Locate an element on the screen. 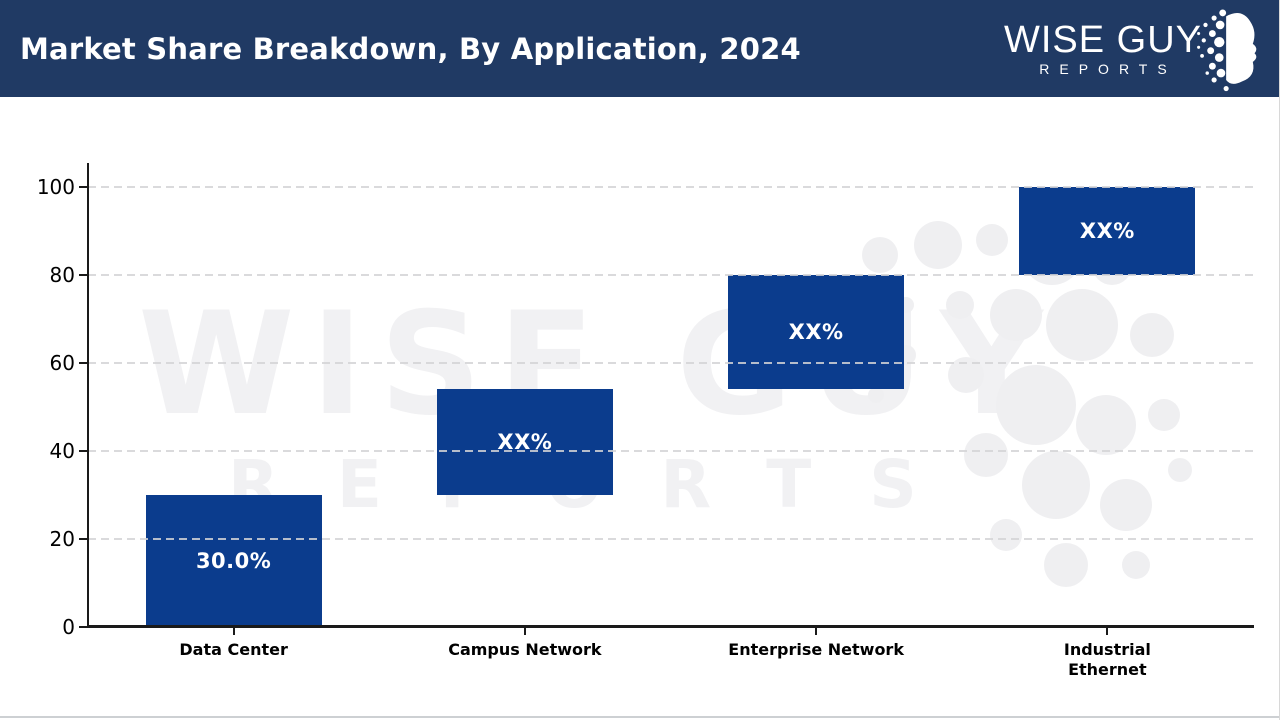 The image size is (1280, 720). bar-data-center: 30.0% is located at coordinates (233, 561).